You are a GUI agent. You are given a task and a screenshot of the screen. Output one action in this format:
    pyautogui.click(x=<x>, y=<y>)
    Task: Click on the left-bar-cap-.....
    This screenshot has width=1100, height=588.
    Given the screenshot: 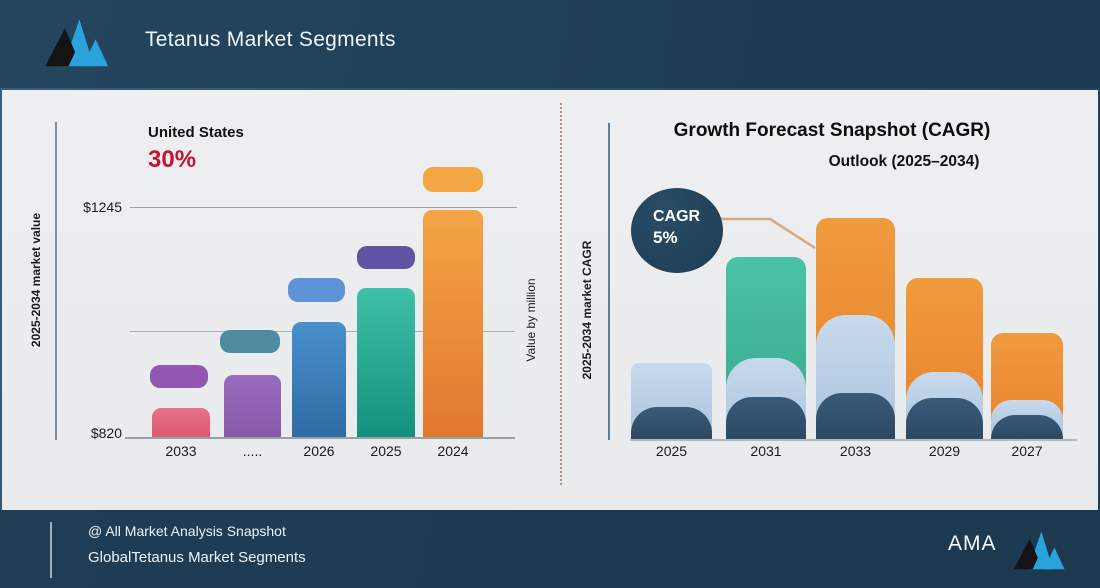 What is the action you would take?
    pyautogui.click(x=250, y=341)
    